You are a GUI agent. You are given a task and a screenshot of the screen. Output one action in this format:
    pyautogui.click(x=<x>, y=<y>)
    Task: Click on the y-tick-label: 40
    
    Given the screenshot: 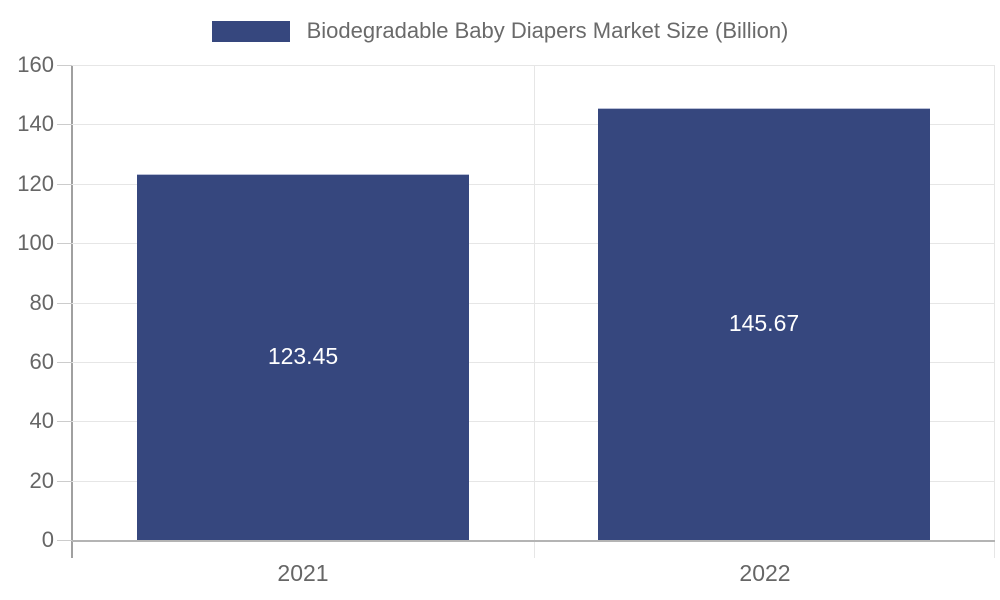 What is the action you would take?
    pyautogui.click(x=41, y=421)
    